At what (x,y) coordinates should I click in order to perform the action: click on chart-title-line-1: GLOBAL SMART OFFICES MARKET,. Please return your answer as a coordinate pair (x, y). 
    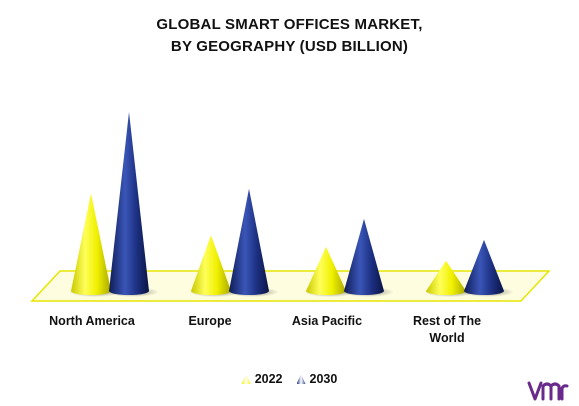
    Looking at the image, I should click on (289, 24).